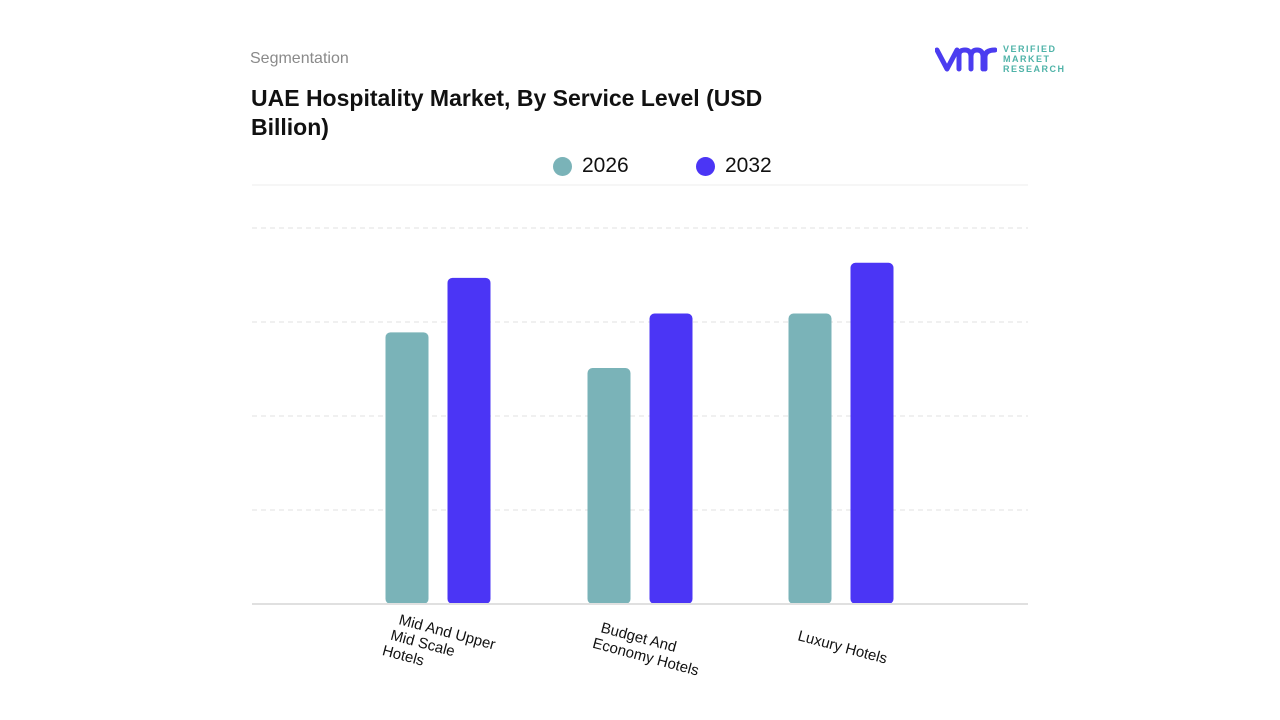 The width and height of the screenshot is (1280, 720). What do you see at coordinates (605, 165) in the screenshot?
I see `legend-label: 2026` at bounding box center [605, 165].